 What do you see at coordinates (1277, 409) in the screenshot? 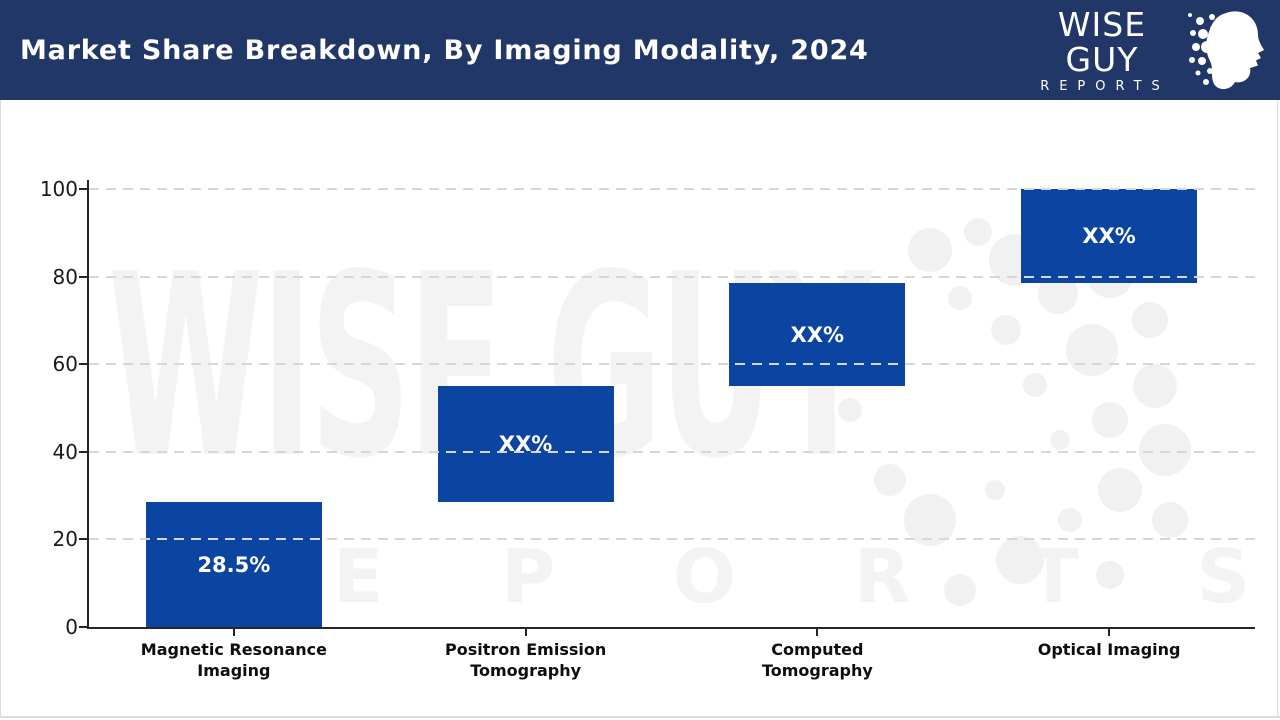
I see `frame-right-line` at bounding box center [1277, 409].